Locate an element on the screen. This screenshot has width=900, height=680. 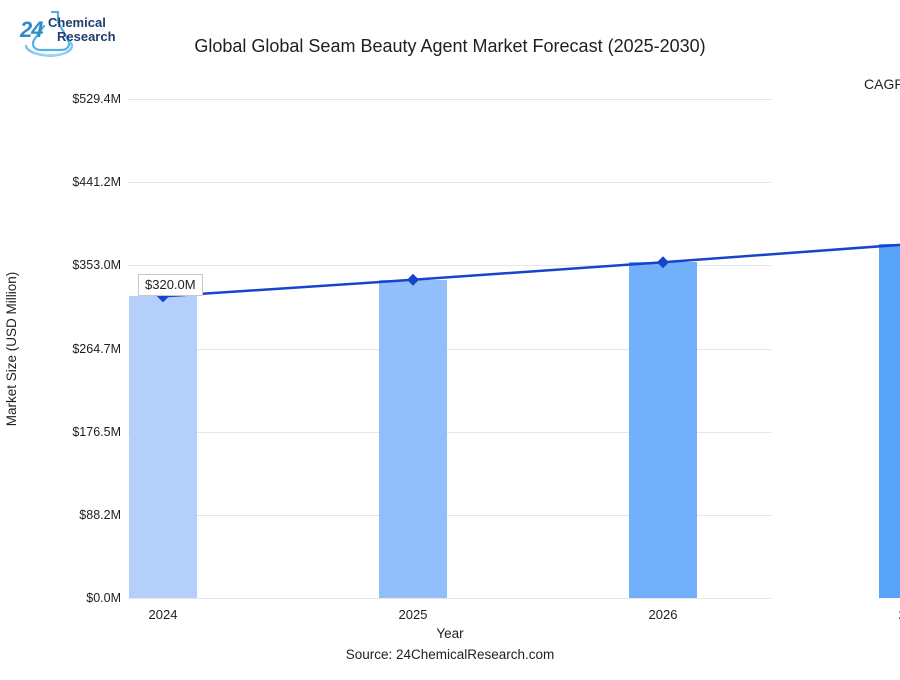
bar-2025 is located at coordinates (413, 438).